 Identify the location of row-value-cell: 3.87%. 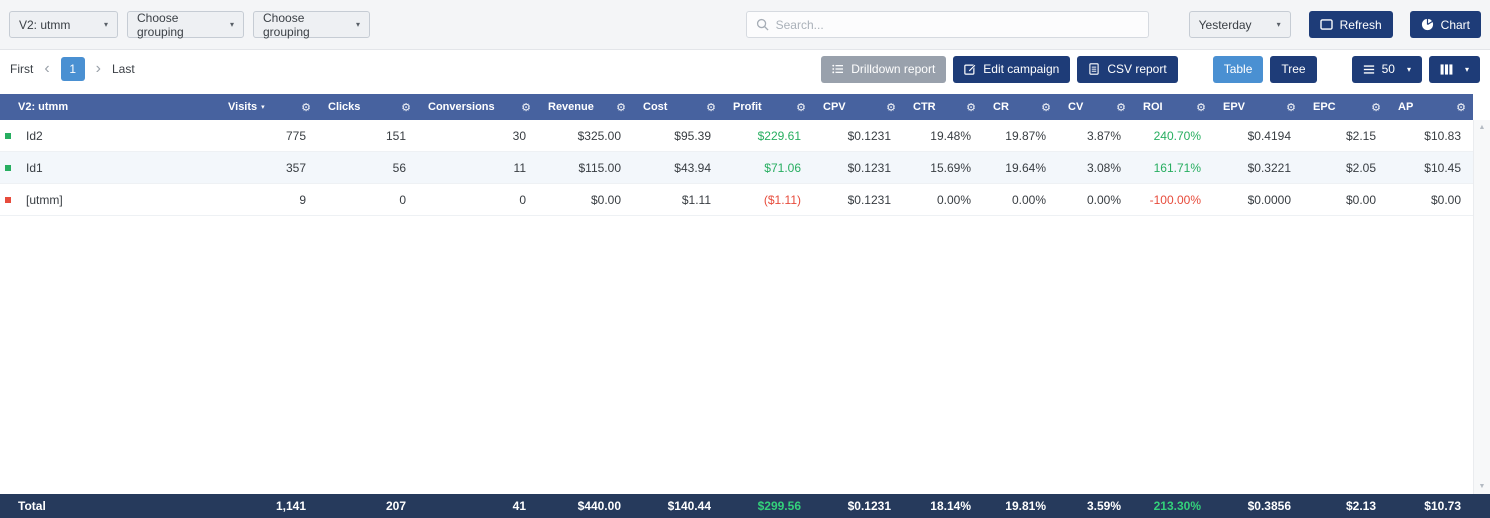
(1103, 135).